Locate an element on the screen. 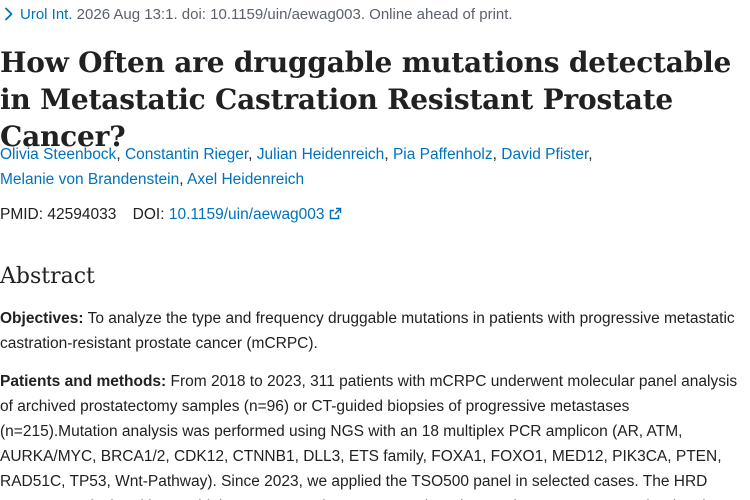 Image resolution: width=750 pixels, height=500 pixels. chevron-right-icon is located at coordinates (9, 14).